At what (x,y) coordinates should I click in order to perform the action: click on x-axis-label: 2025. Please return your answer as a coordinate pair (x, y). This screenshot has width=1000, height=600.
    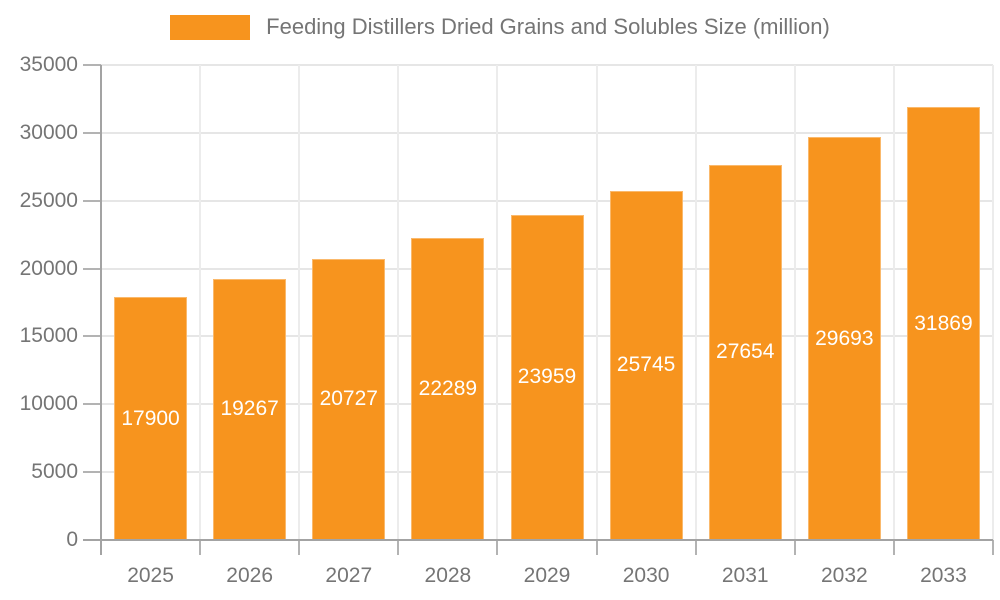
    Looking at the image, I should click on (150, 575).